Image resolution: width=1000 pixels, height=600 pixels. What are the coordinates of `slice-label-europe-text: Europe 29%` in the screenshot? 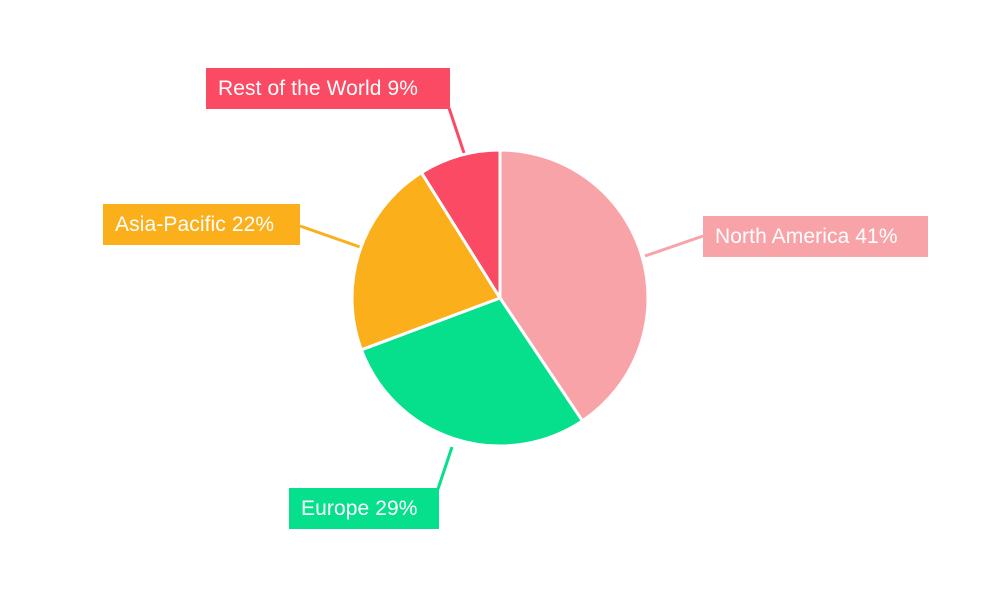 It's located at (359, 508).